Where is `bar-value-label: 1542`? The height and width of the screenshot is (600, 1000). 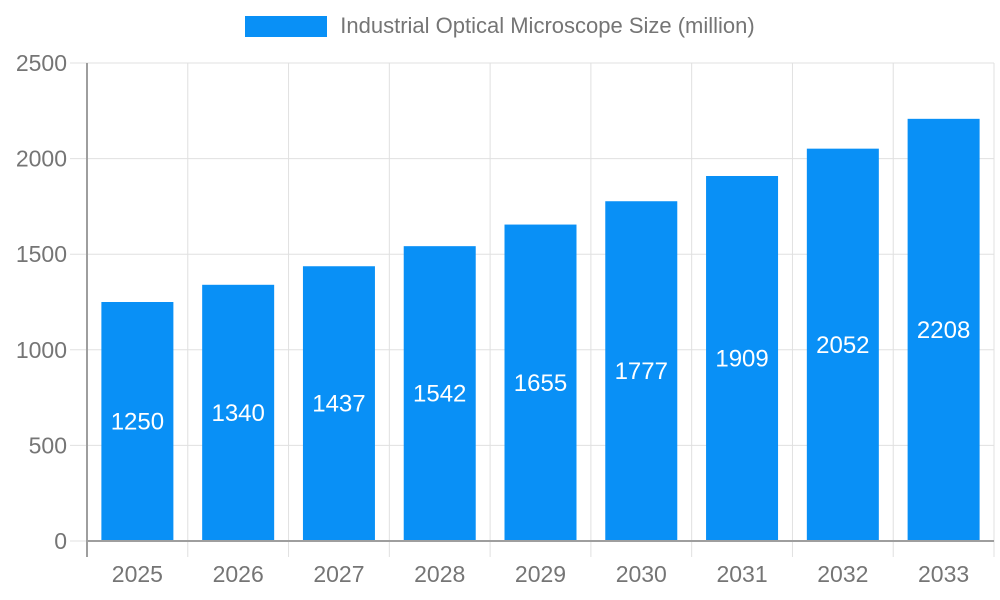 bar-value-label: 1542 is located at coordinates (439, 394).